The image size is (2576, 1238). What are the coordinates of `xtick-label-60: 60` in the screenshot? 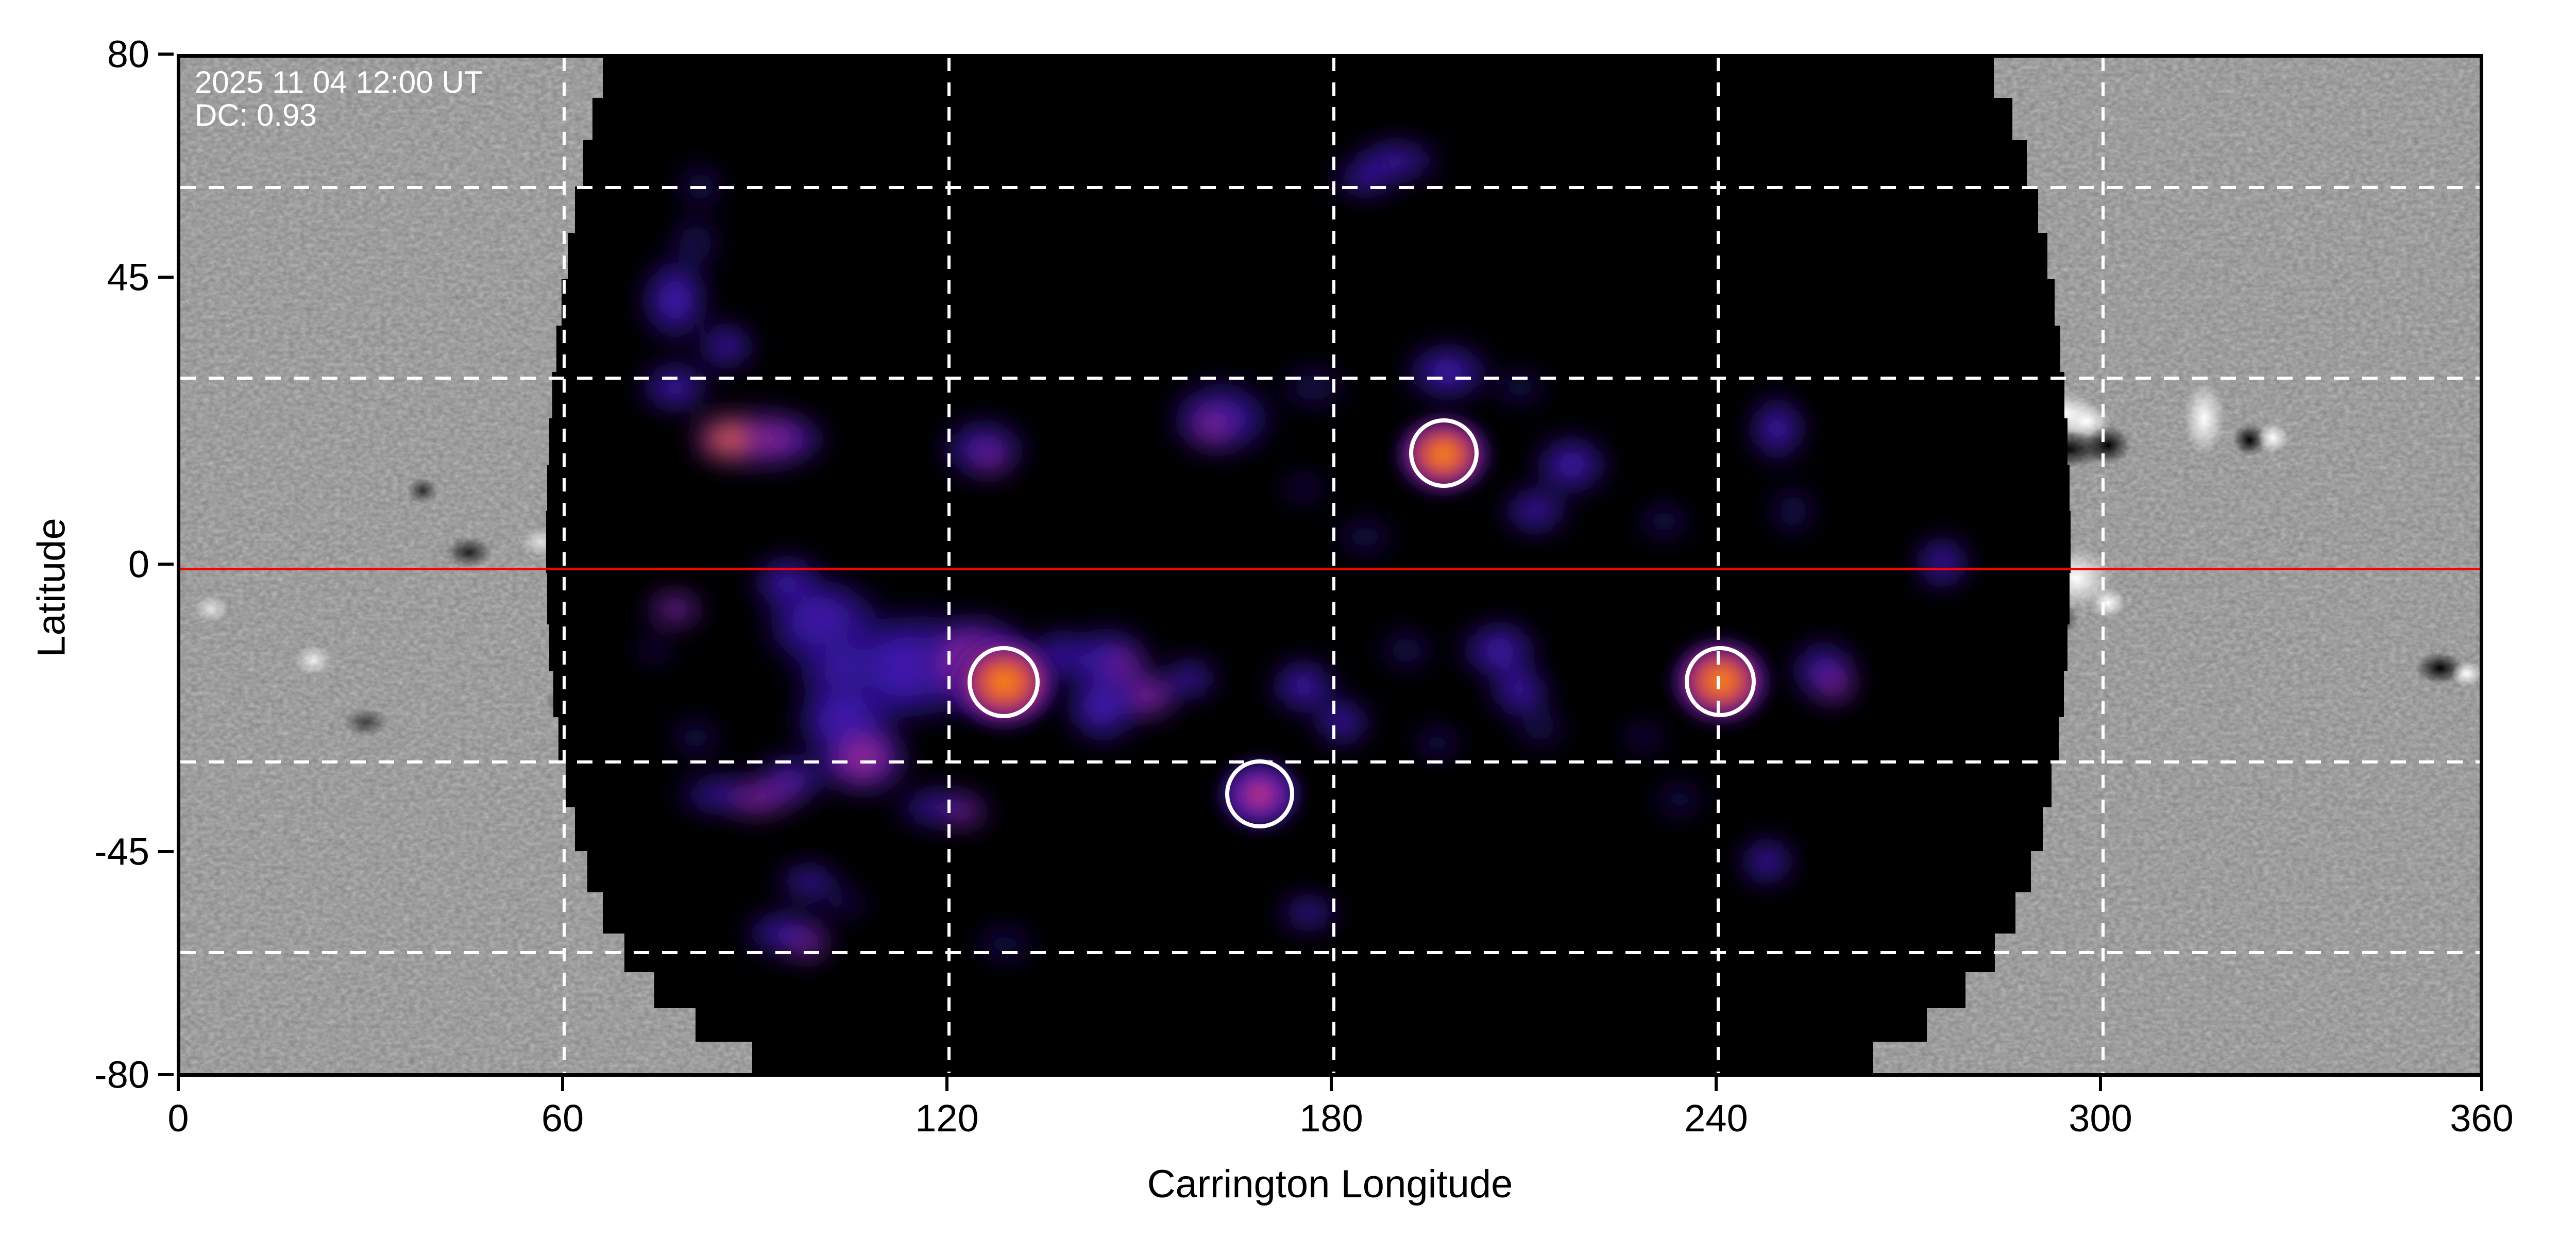 It's located at (562, 1118).